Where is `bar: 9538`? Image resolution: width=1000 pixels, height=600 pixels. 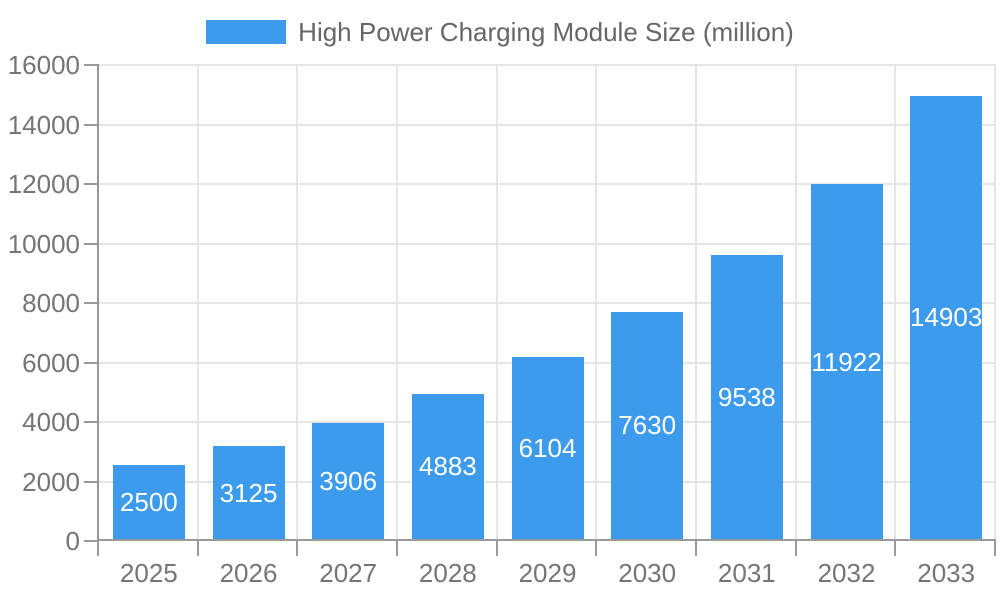 bar: 9538 is located at coordinates (746, 397).